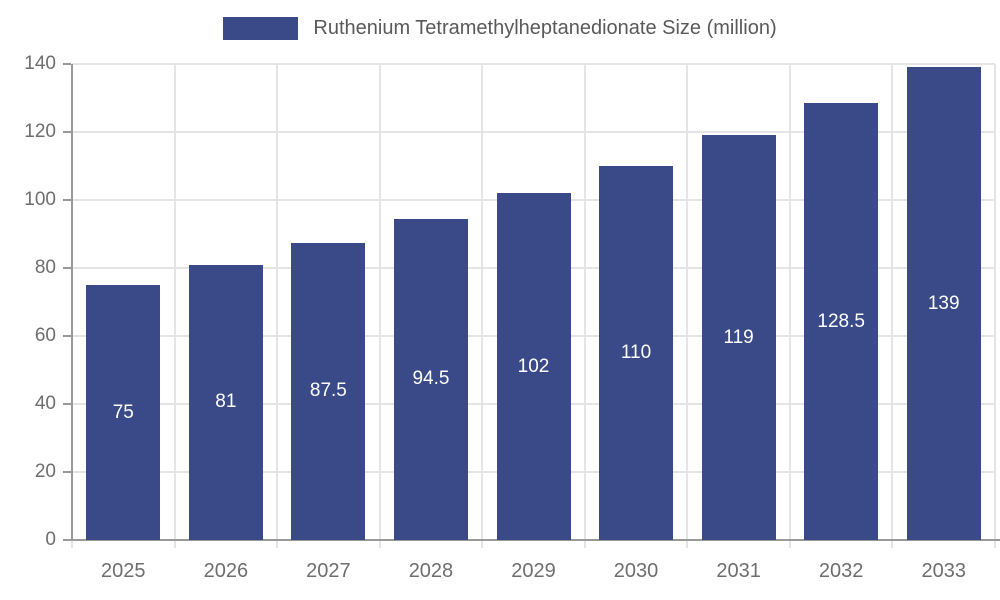 This screenshot has width=1000, height=600. What do you see at coordinates (943, 571) in the screenshot?
I see `x-tick-label: 2033` at bounding box center [943, 571].